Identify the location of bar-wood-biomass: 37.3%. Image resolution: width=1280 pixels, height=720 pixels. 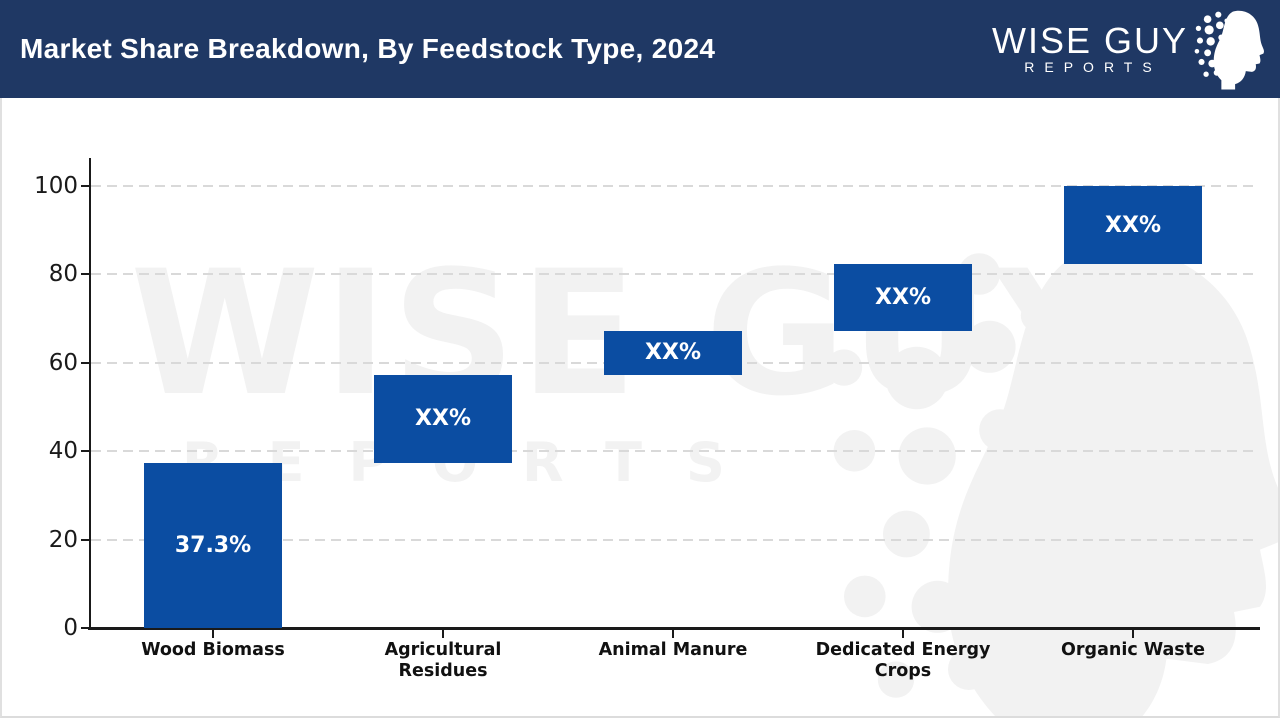
(213, 545).